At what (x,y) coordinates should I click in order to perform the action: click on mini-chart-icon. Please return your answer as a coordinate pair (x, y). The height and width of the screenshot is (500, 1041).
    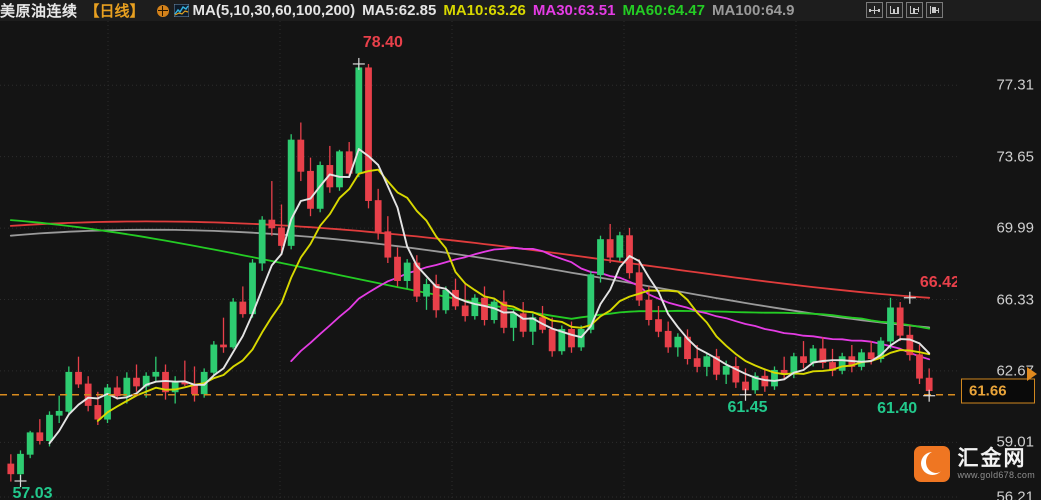
    Looking at the image, I should click on (181, 10).